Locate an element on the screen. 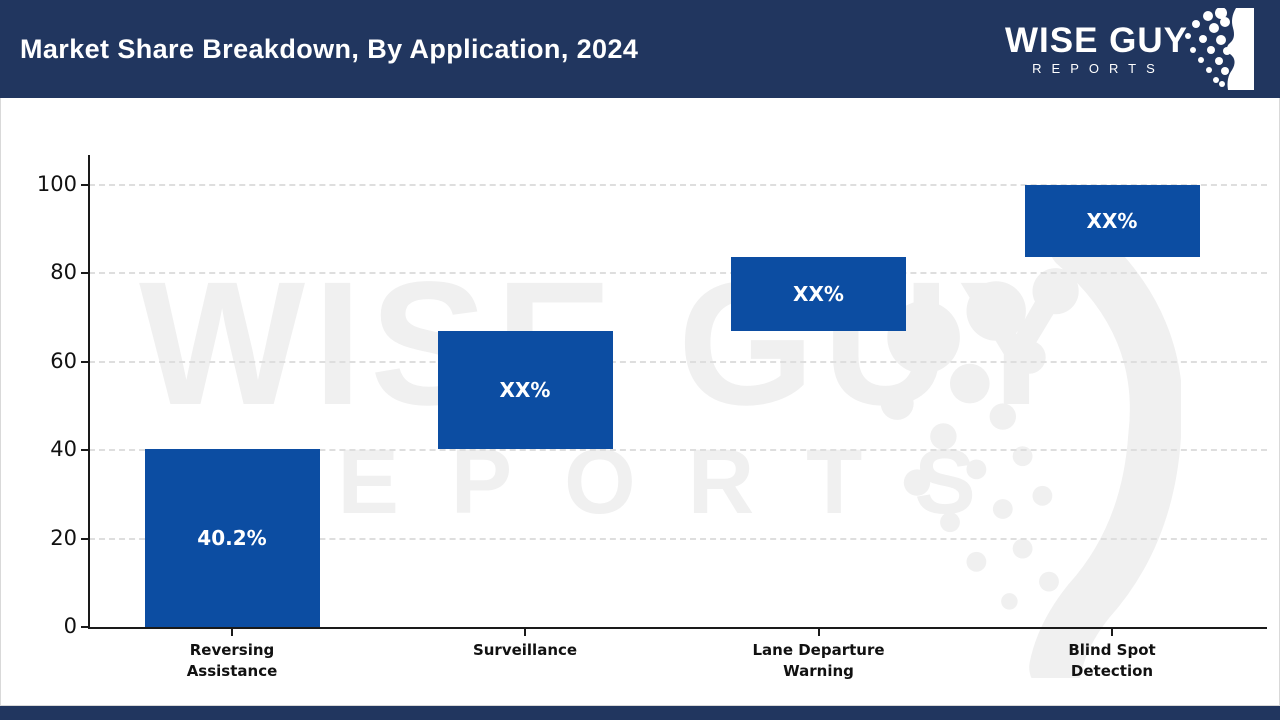 The width and height of the screenshot is (1280, 720). wiseguy-logo-line2: REPORTS is located at coordinates (1098, 68).